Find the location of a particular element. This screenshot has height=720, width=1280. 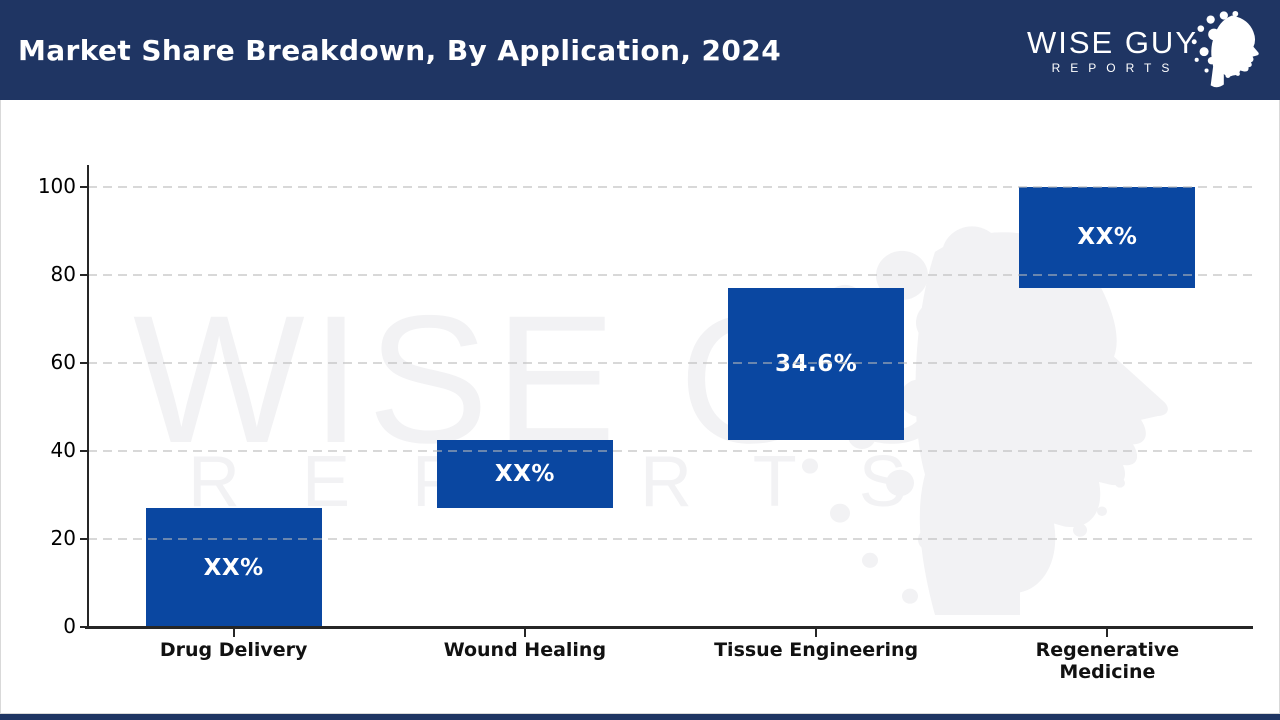

bar-regenerative-medicine: XX% is located at coordinates (1107, 237).